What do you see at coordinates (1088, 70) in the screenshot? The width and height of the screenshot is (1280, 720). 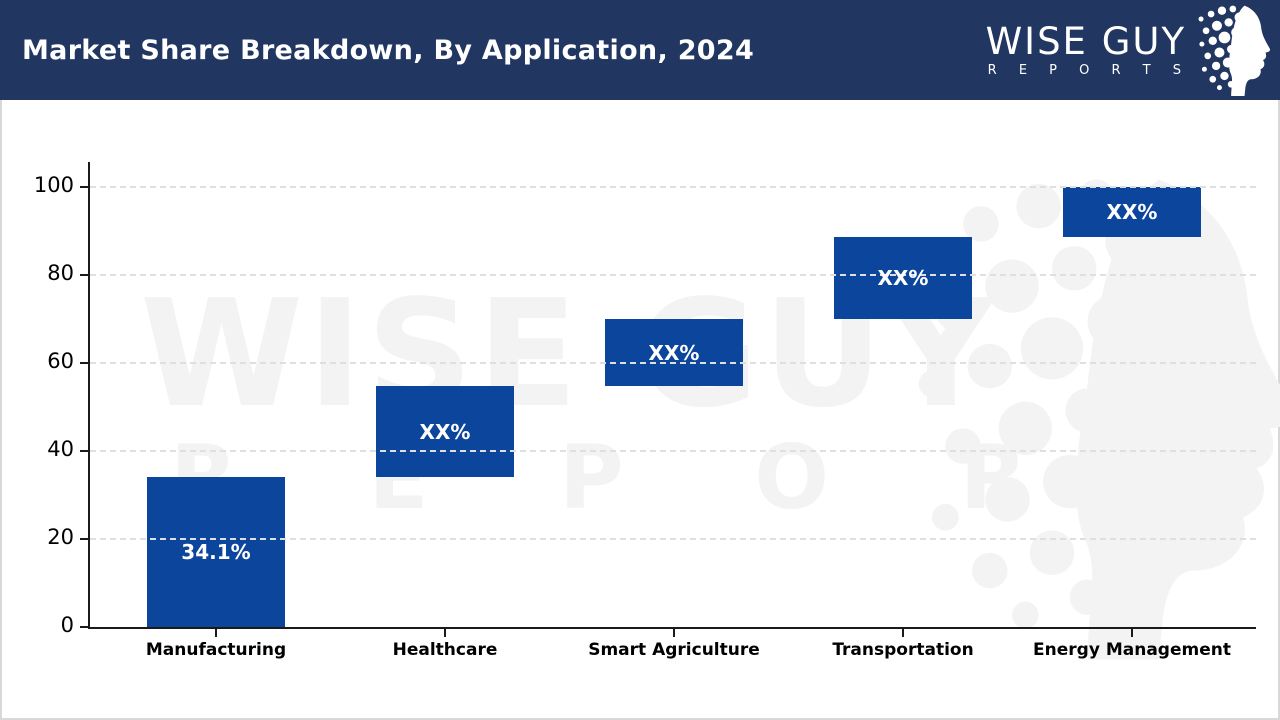 I see `logo-subtitle: R E P O R T S` at bounding box center [1088, 70].